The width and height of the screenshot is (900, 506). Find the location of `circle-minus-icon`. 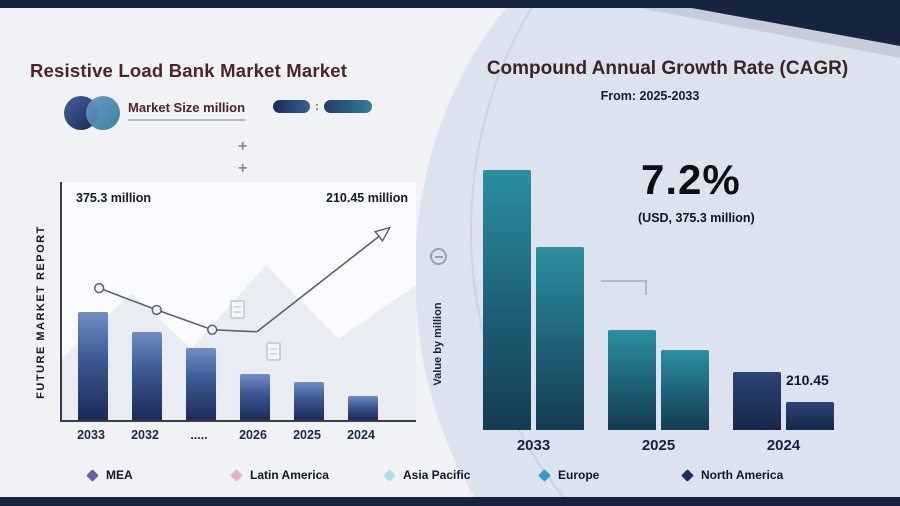

circle-minus-icon is located at coordinates (438, 256).